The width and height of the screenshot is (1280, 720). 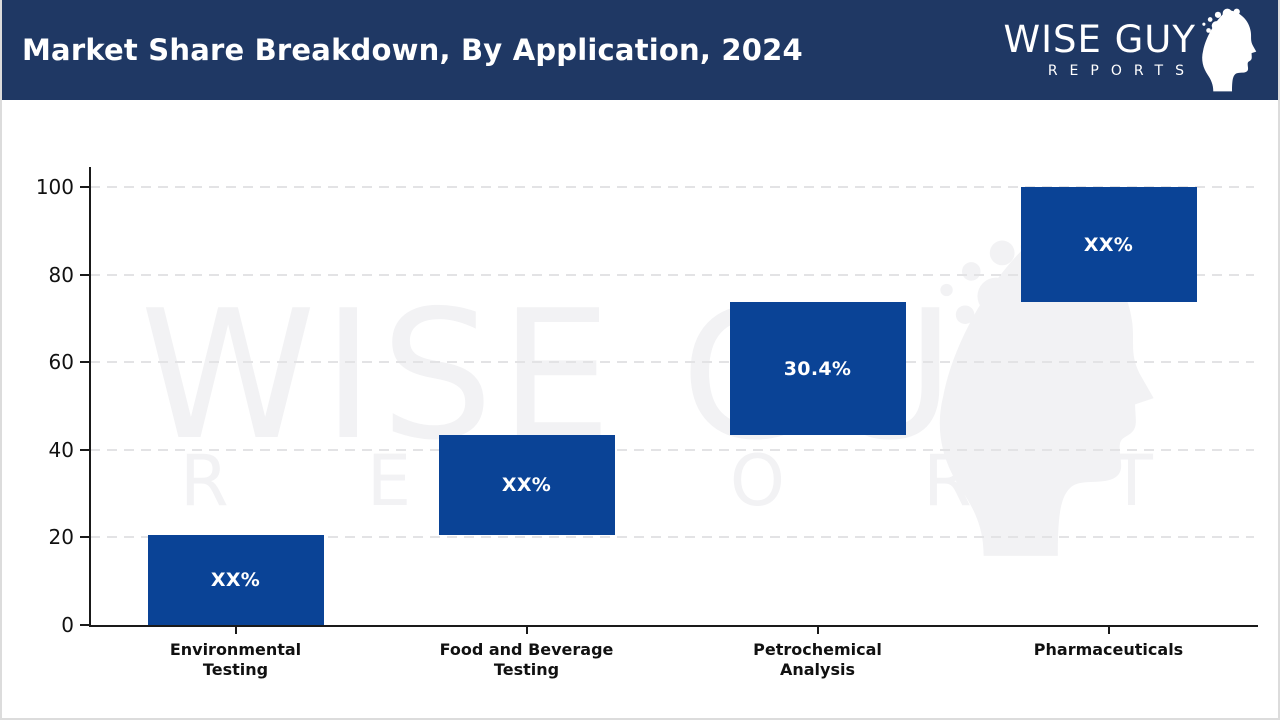 What do you see at coordinates (54, 187) in the screenshot?
I see `y-tick-label: 100` at bounding box center [54, 187].